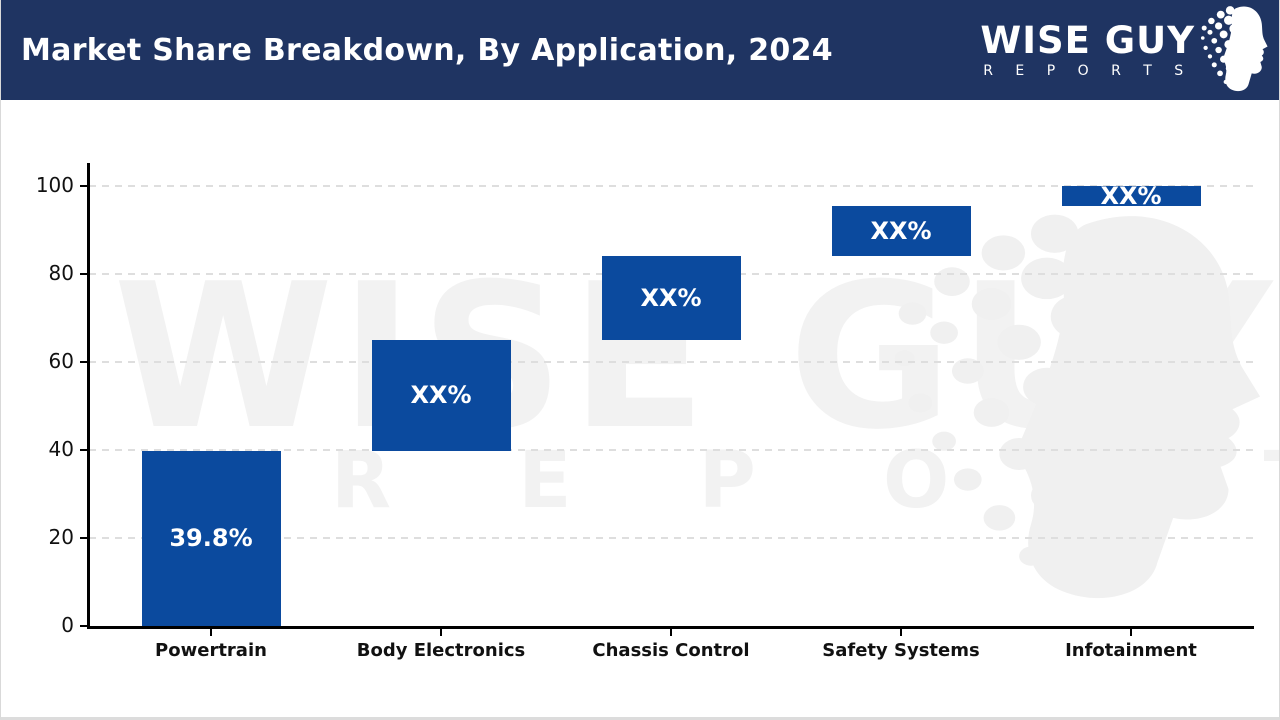 The width and height of the screenshot is (1280, 720). Describe the element at coordinates (1131, 650) in the screenshot. I see `x-axis-label-4: Infotainment` at that location.